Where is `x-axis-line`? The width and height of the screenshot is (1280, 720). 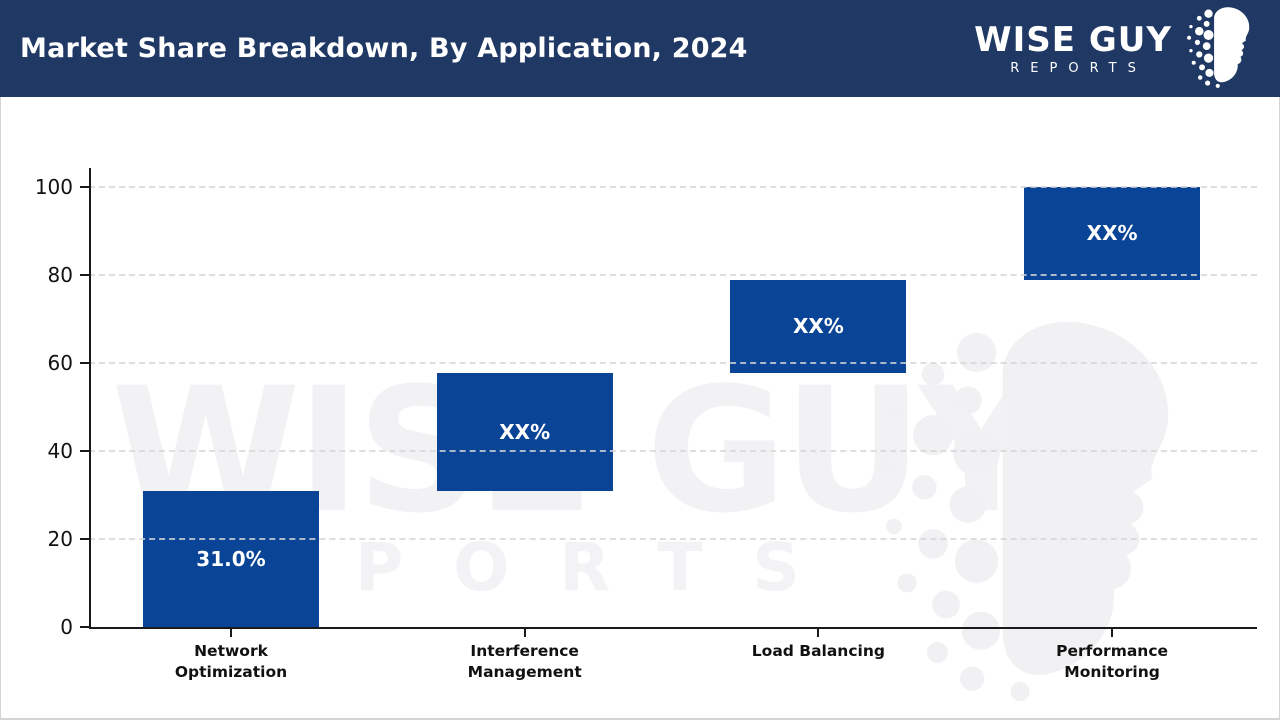 x-axis-line is located at coordinates (673, 628).